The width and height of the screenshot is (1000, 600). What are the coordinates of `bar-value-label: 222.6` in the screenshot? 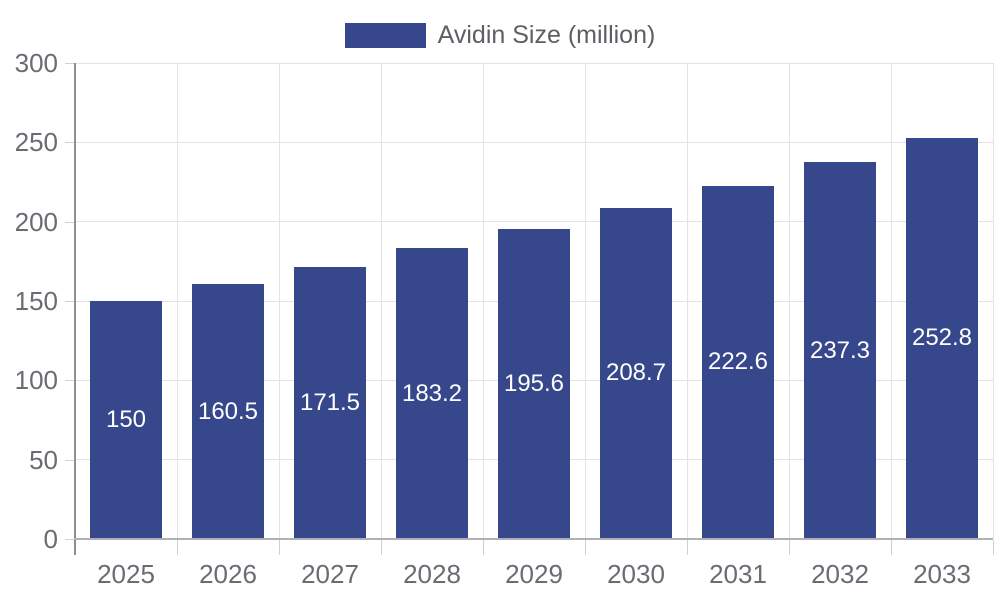 It's located at (738, 362).